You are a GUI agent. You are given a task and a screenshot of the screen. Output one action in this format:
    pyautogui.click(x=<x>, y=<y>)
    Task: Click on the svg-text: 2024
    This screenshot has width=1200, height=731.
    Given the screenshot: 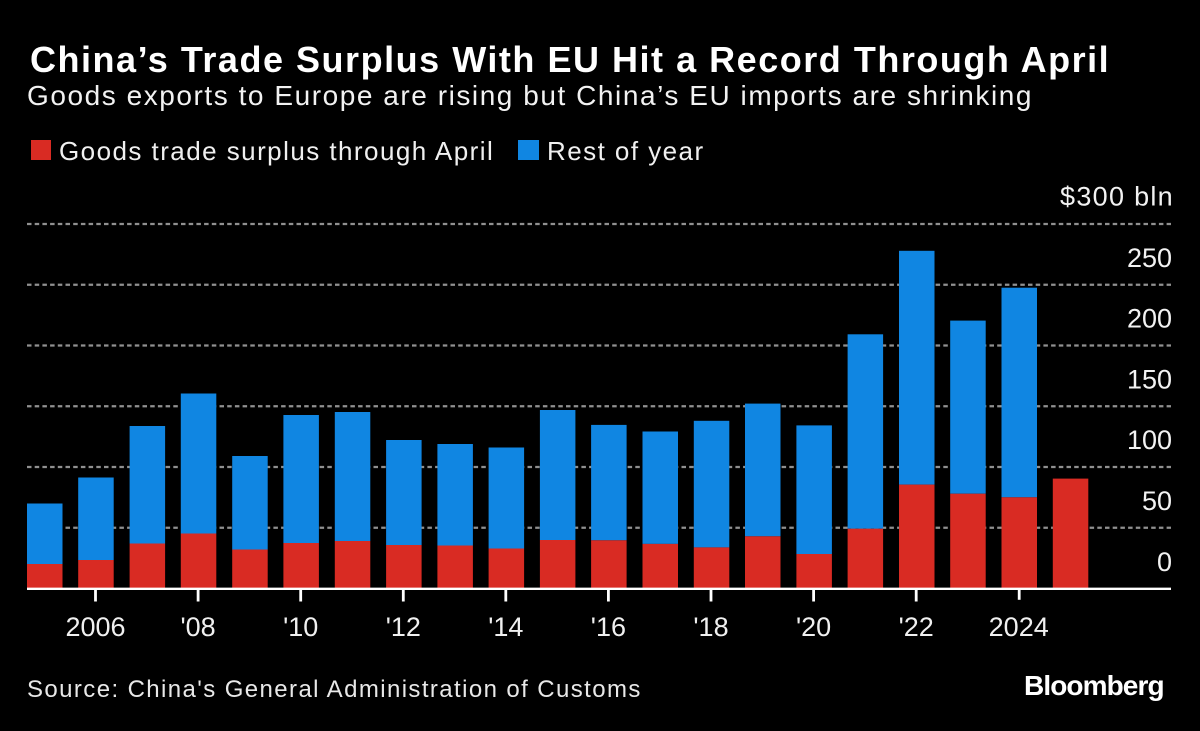 What is the action you would take?
    pyautogui.click(x=1019, y=627)
    